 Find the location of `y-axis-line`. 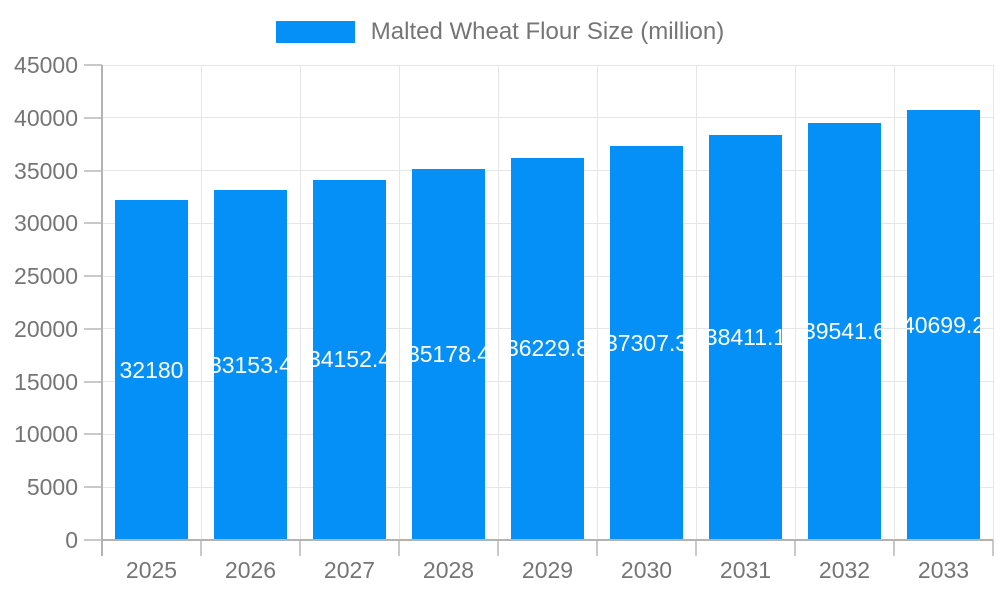

y-axis-line is located at coordinates (102, 310).